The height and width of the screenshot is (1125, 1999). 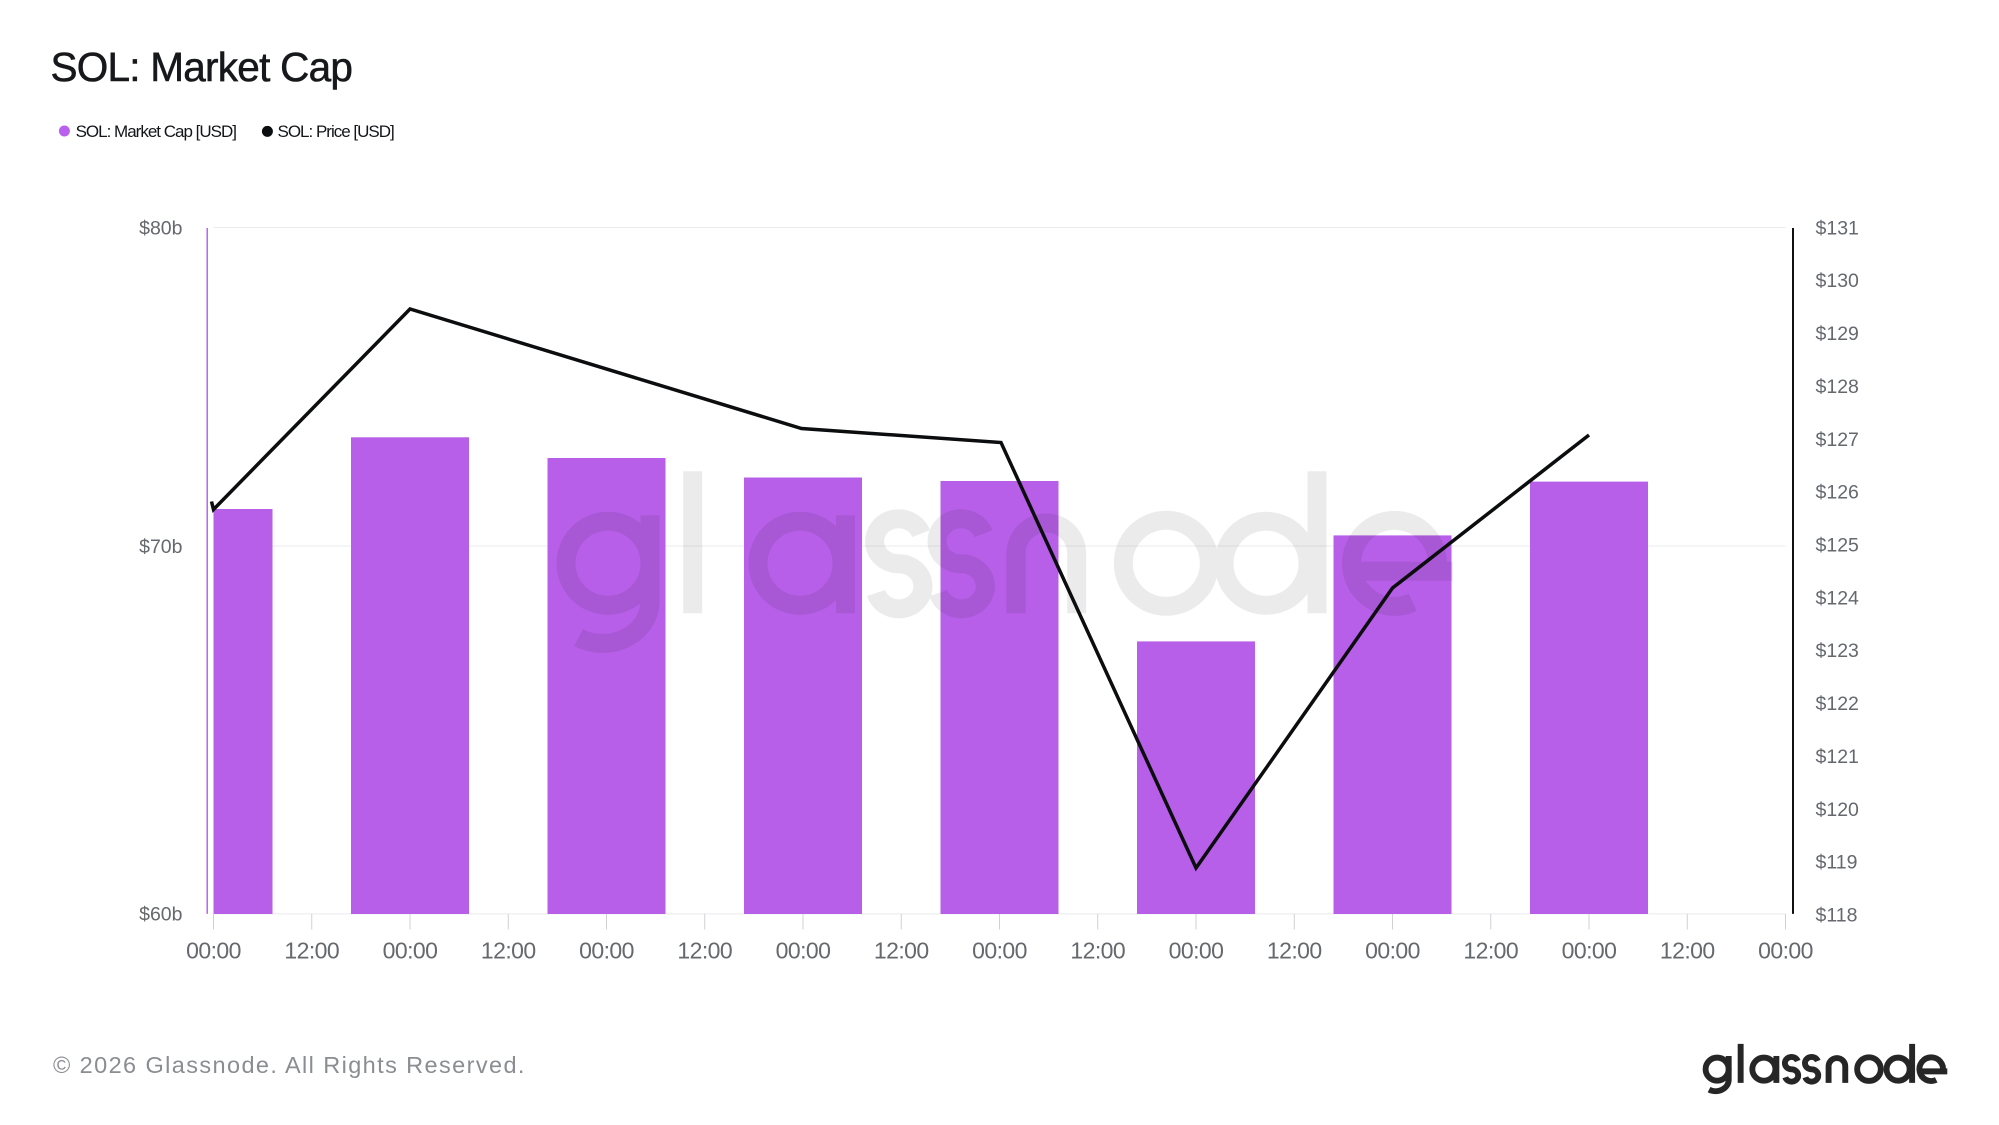 What do you see at coordinates (161, 228) in the screenshot?
I see `svg-text: $80b` at bounding box center [161, 228].